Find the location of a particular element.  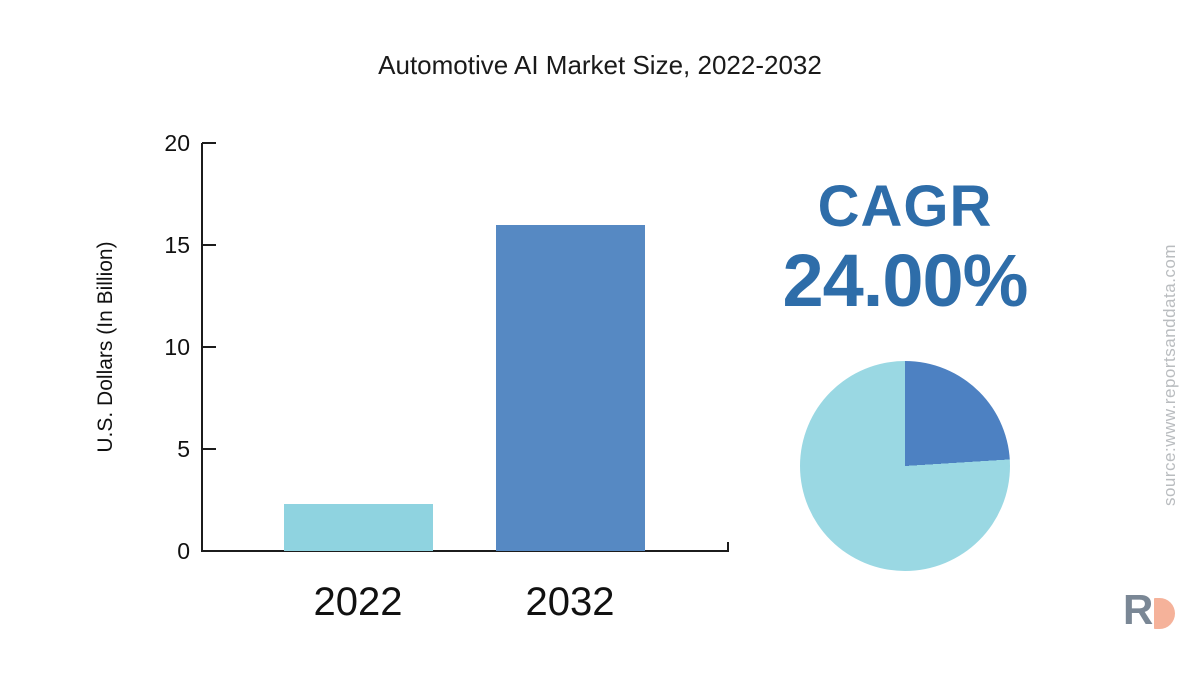

logo-letter-r: R is located at coordinates (1138, 609).